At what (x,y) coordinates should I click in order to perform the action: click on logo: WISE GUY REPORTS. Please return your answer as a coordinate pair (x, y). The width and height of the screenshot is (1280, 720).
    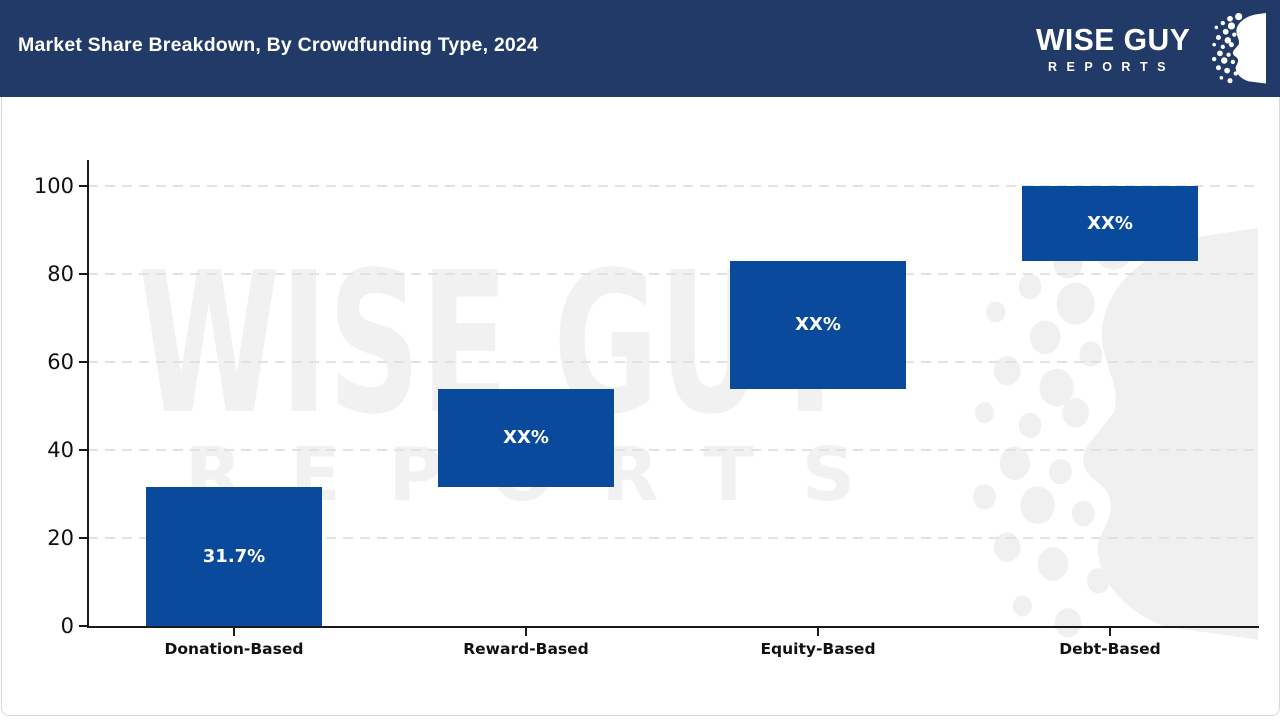
    Looking at the image, I should click on (1151, 49).